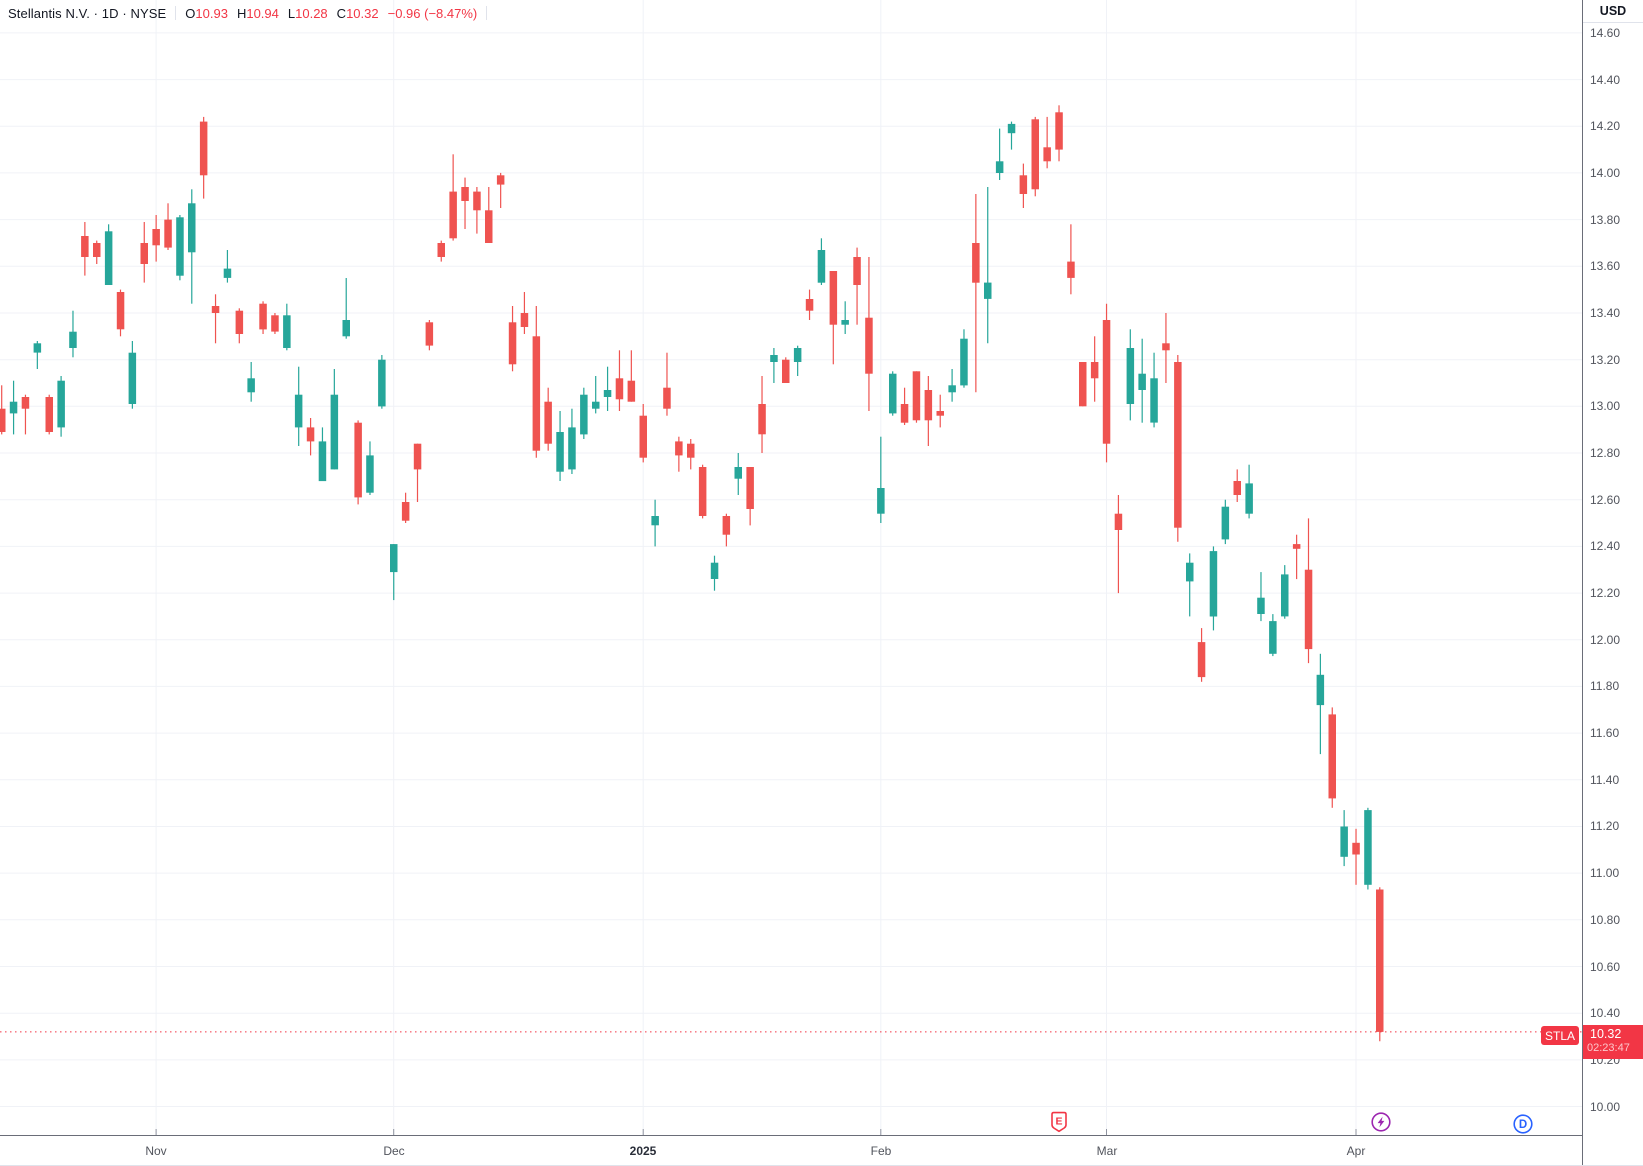  I want to click on price-tick-label: 11.00, so click(1605, 873).